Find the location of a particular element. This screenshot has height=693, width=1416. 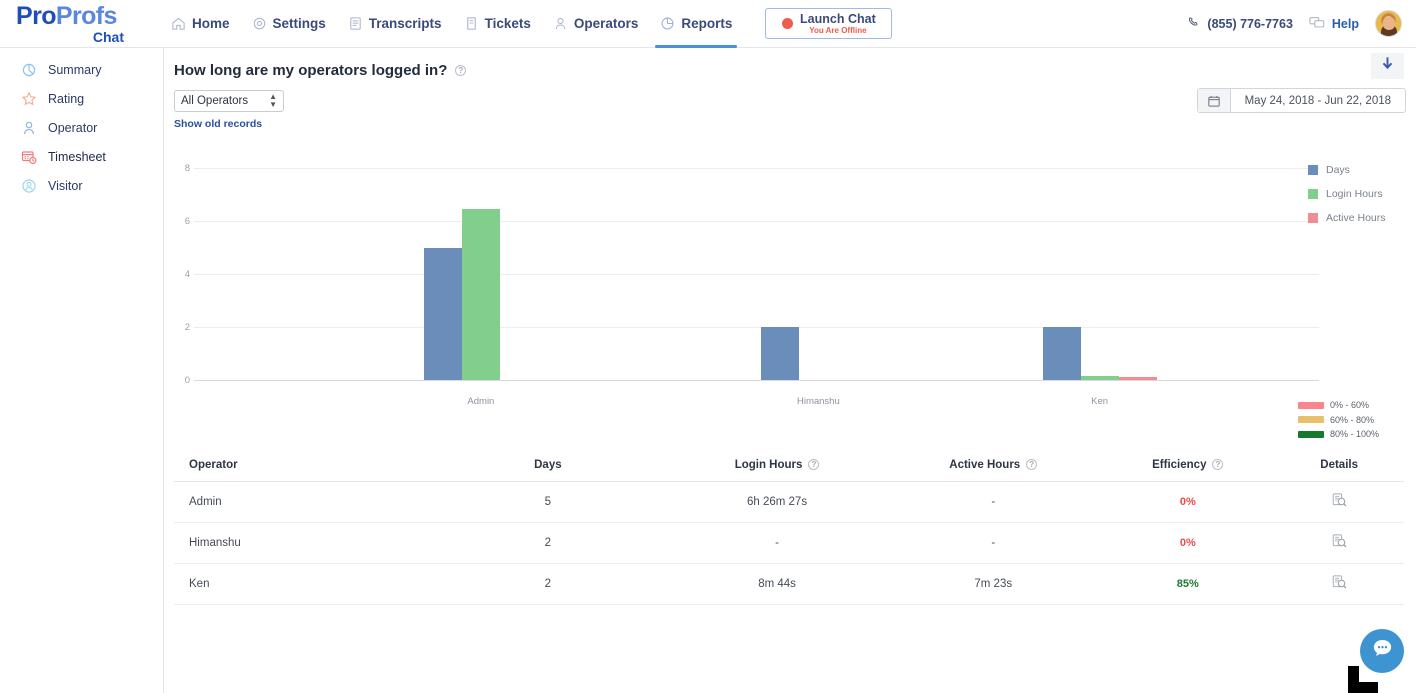

sidebar-item-rating-label: Rating is located at coordinates (66, 98).